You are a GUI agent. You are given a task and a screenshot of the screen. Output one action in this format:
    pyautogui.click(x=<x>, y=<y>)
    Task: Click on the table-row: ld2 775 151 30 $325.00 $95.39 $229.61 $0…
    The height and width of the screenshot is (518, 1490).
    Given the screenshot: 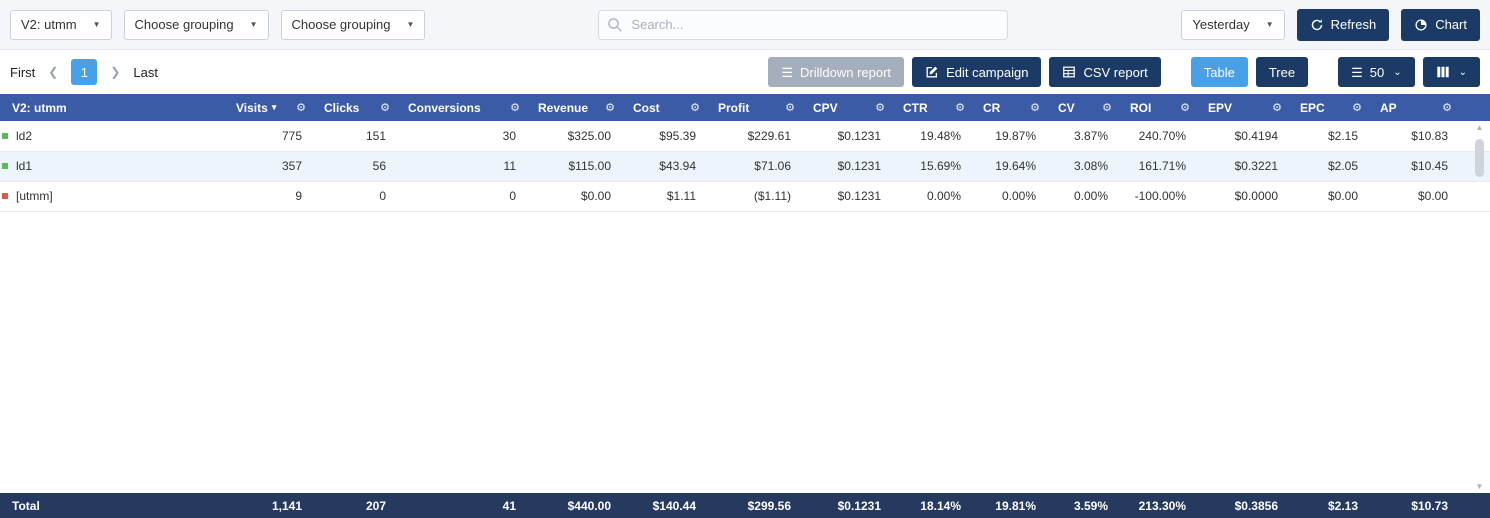 What is the action you would take?
    pyautogui.click(x=745, y=136)
    